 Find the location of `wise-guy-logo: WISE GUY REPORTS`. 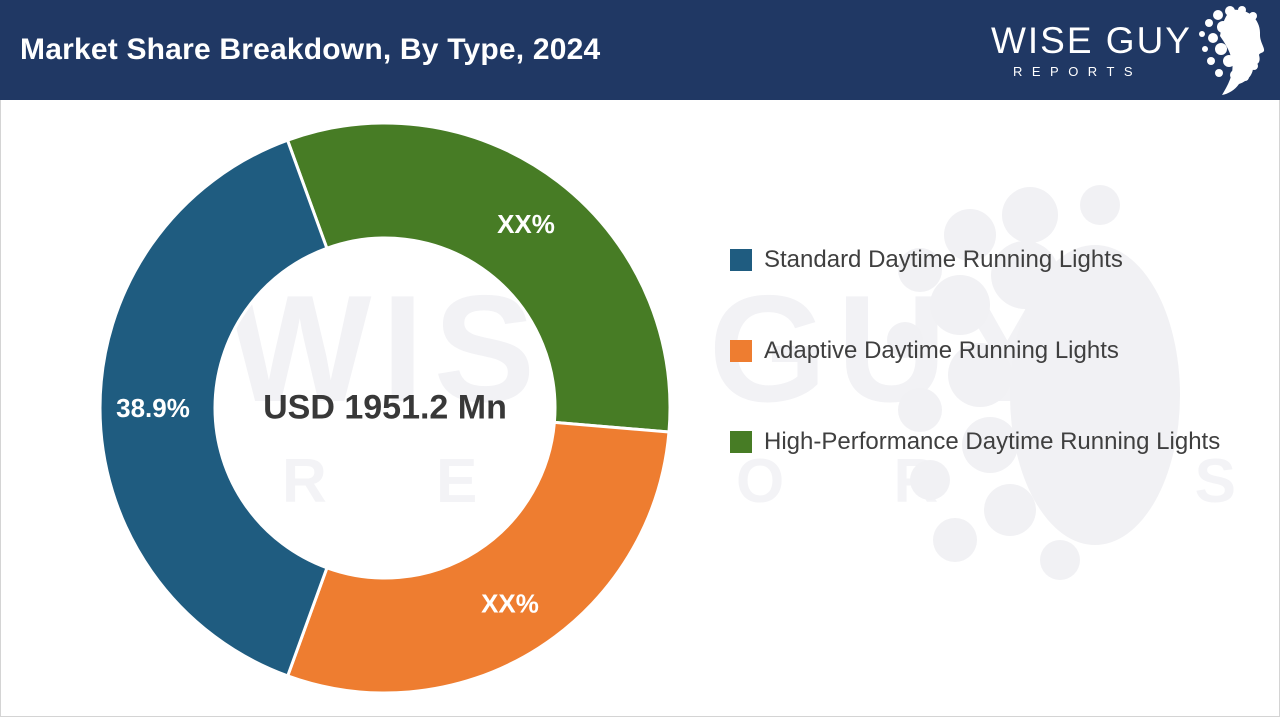

wise-guy-logo: WISE GUY REPORTS is located at coordinates (1128, 50).